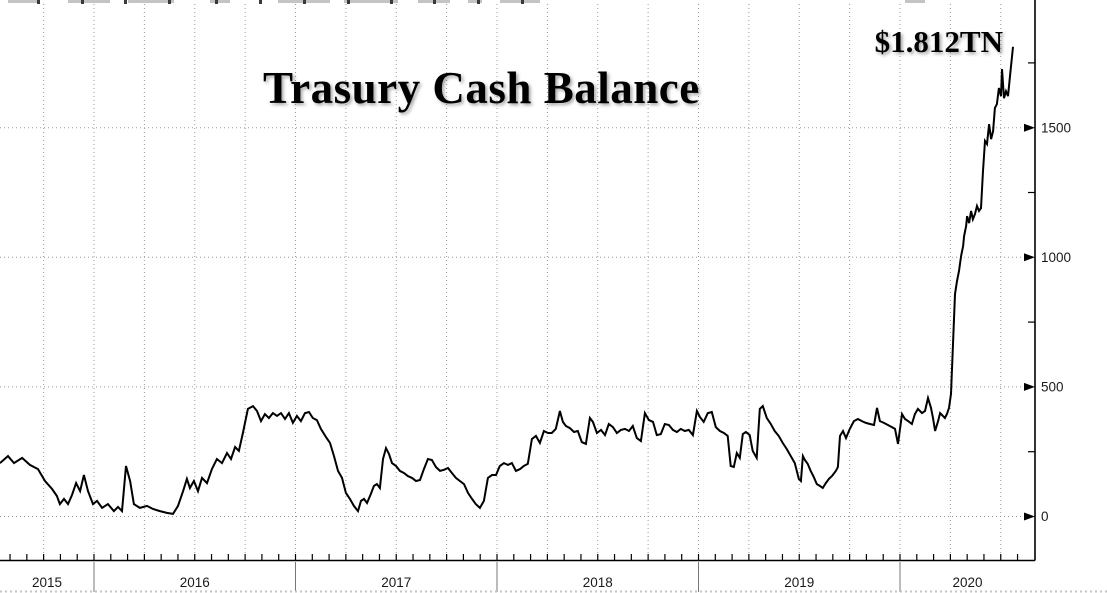  What do you see at coordinates (396, 582) in the screenshot?
I see `x-tick-label: 2017` at bounding box center [396, 582].